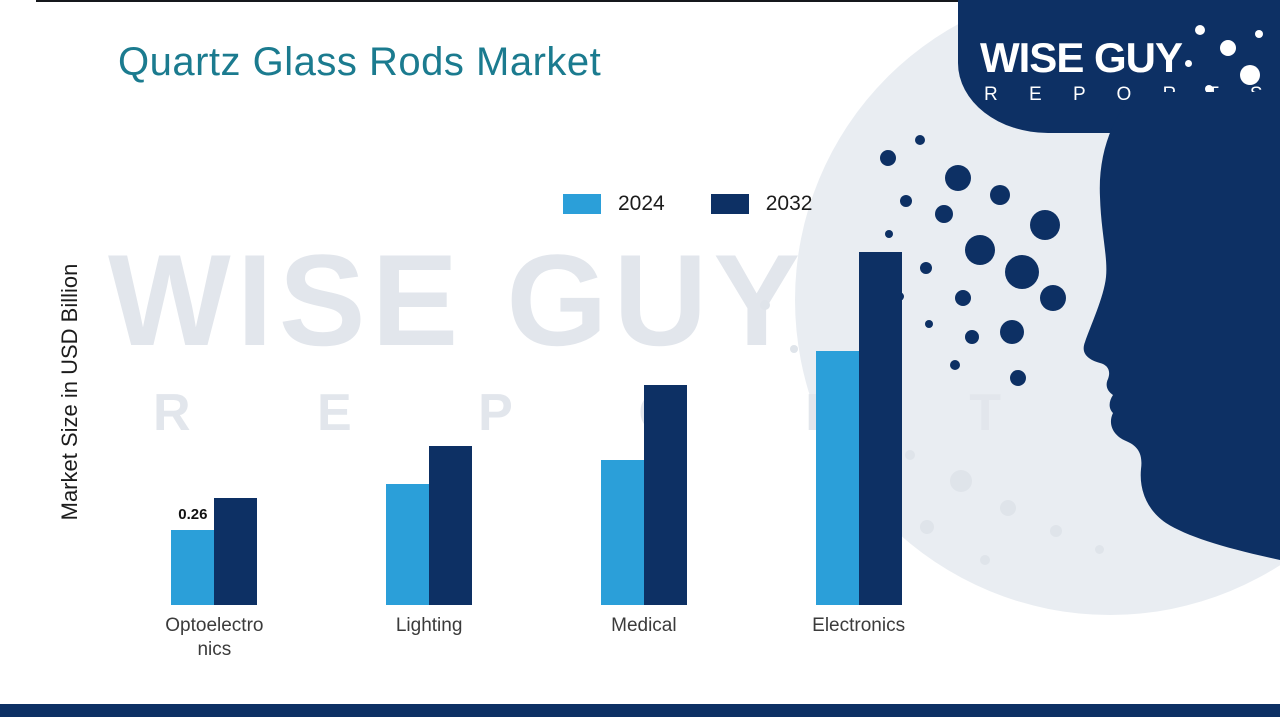 The height and width of the screenshot is (720, 1280). I want to click on watermark-brand-text: WISE GUY, so click(457, 300).